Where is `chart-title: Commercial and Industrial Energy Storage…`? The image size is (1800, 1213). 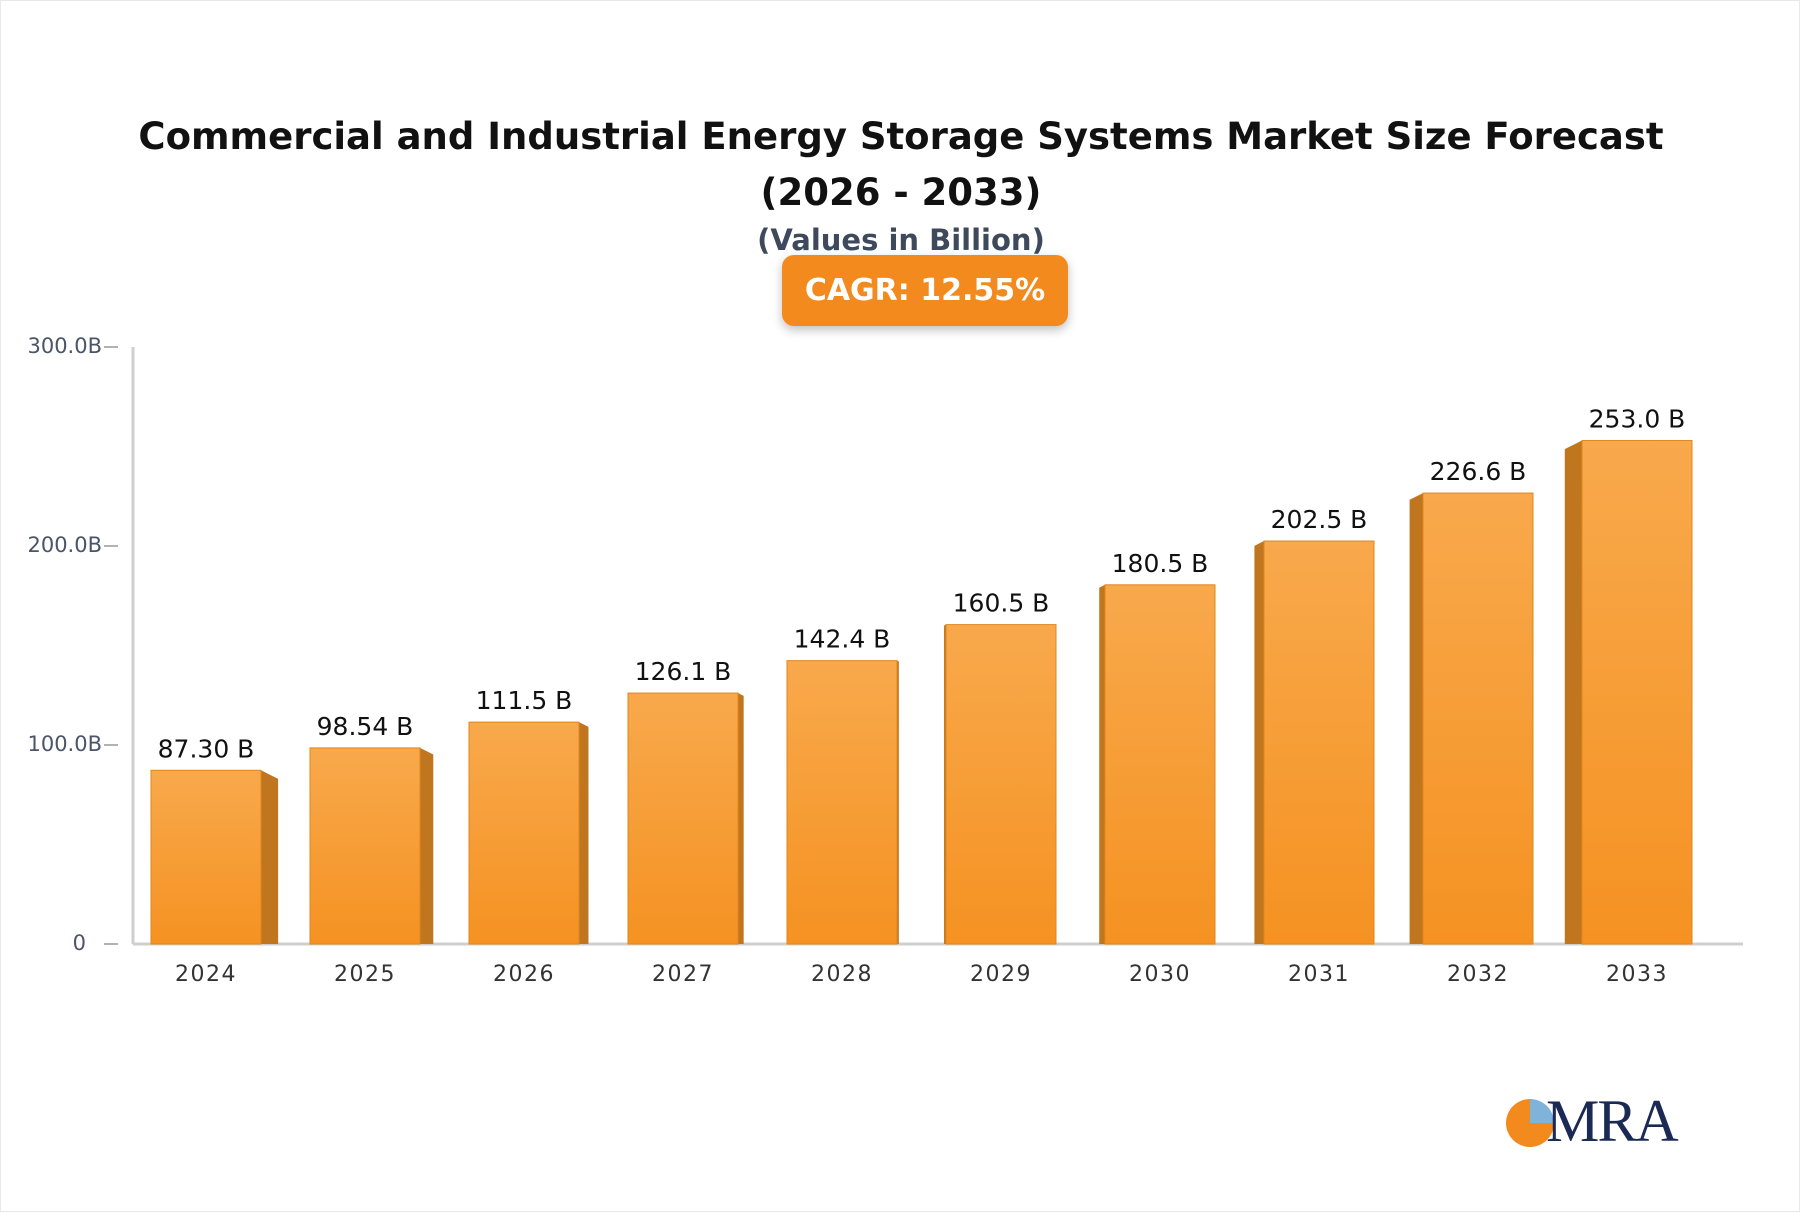
chart-title: Commercial and Industrial Energy Storage… is located at coordinates (901, 164).